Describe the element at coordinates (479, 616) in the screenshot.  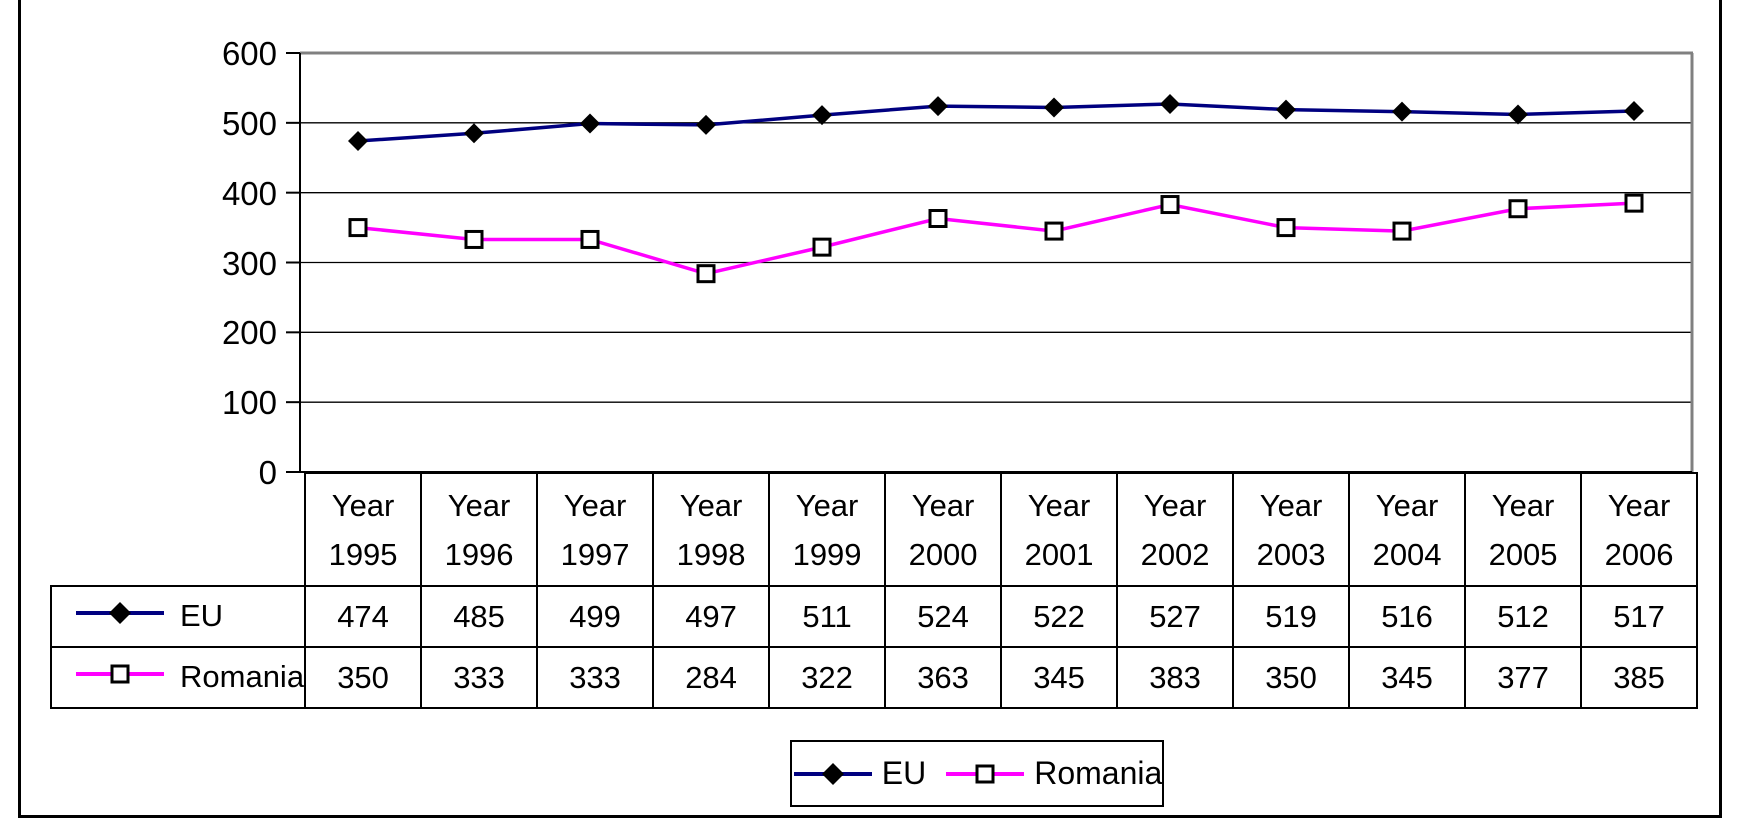
I see `value-cell: 485` at that location.